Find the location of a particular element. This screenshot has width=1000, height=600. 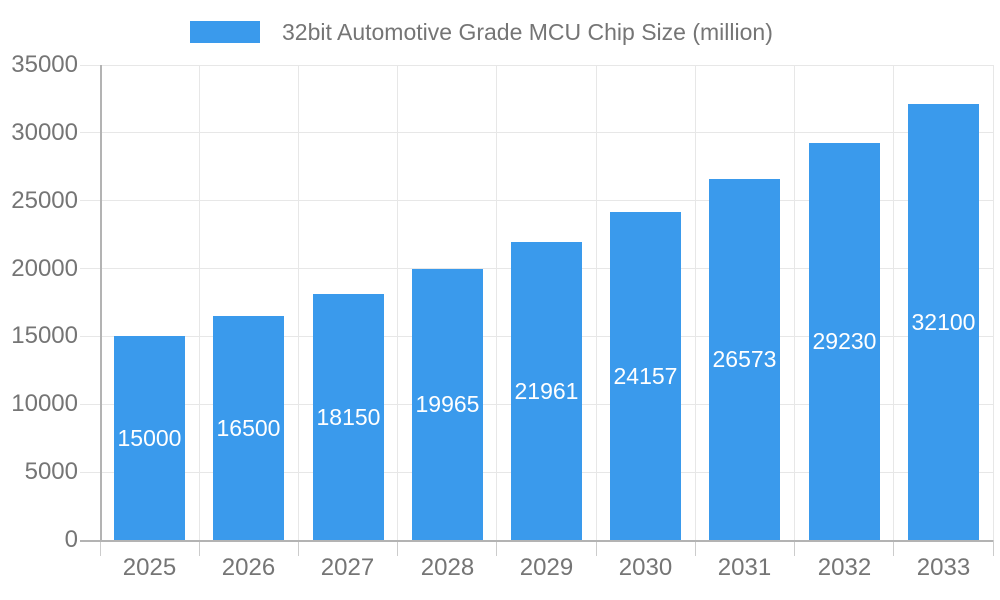

x-axis-tick-label: 2029 is located at coordinates (546, 567).